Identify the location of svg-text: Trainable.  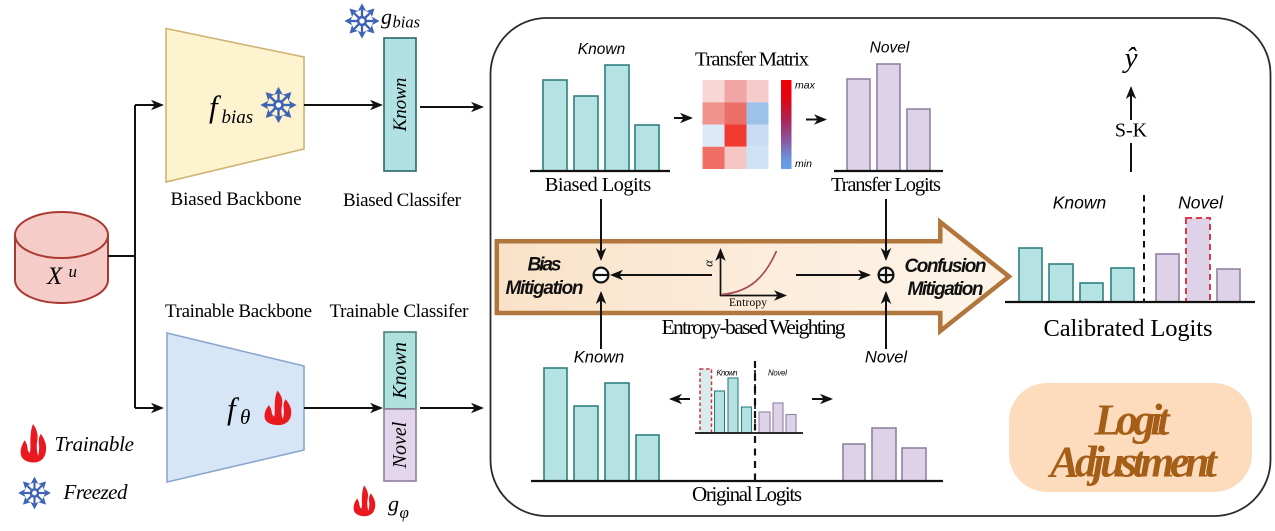
(95, 444).